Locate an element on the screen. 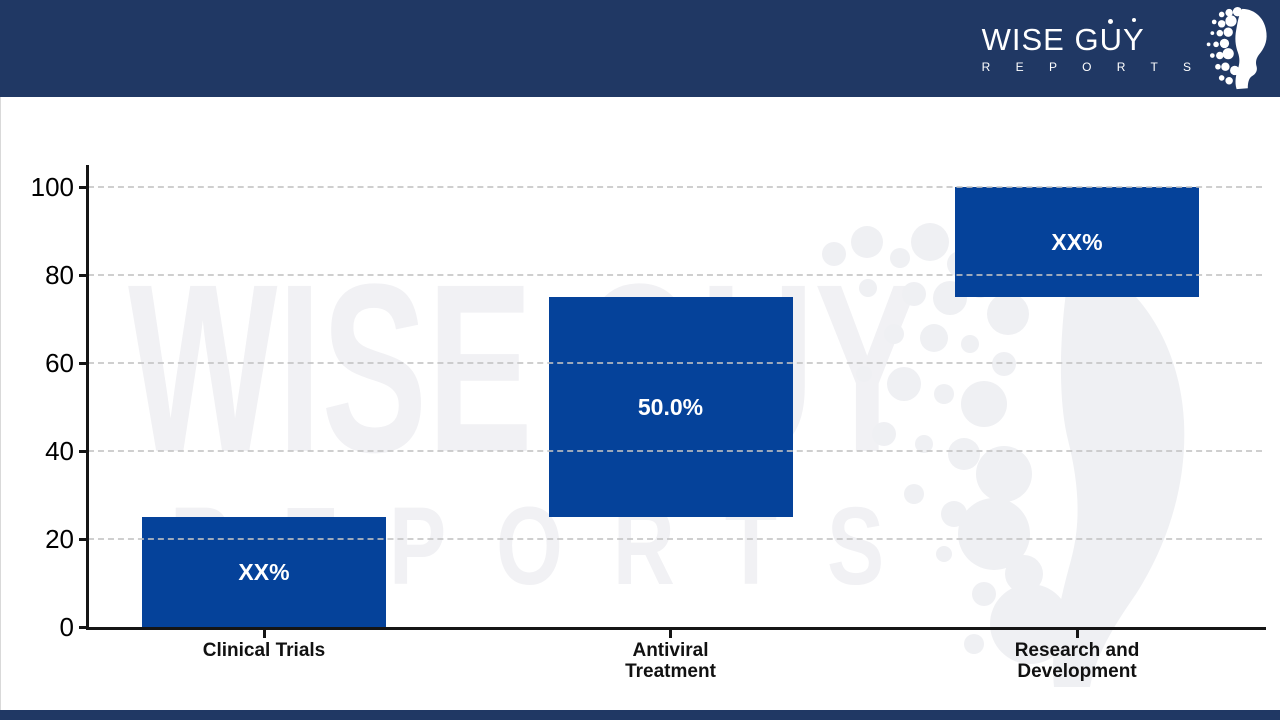 This screenshot has height=720, width=1280. x-category-label: Clinical Trials is located at coordinates (264, 650).